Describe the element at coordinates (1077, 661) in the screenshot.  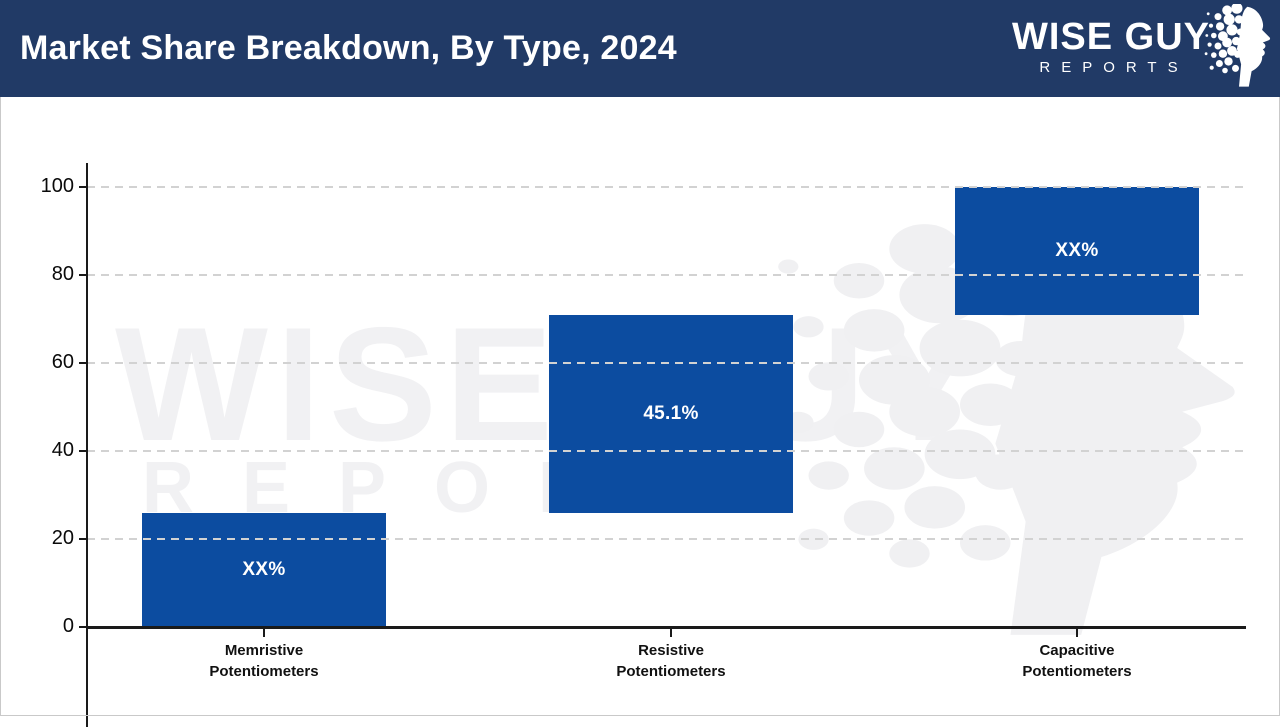
I see `x-category-label: Capacitive Potentiometers` at that location.